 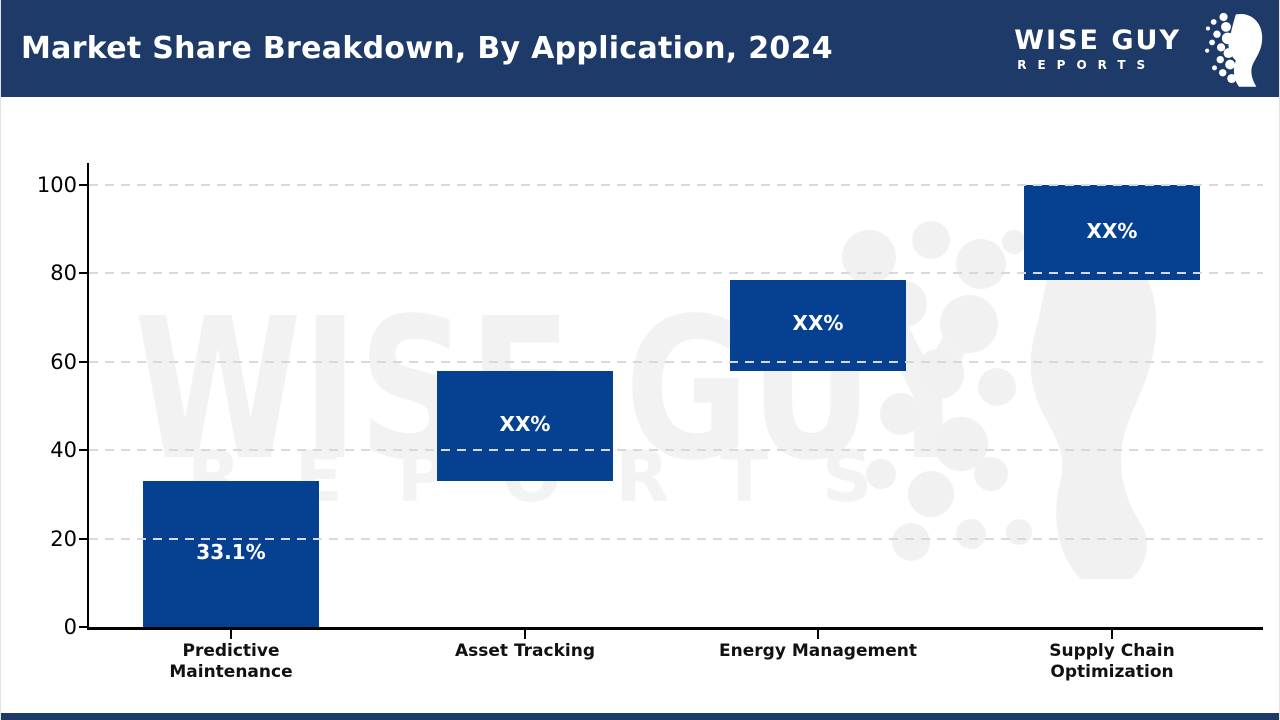 I want to click on y-tick-label-80: 80, so click(x=63, y=273).